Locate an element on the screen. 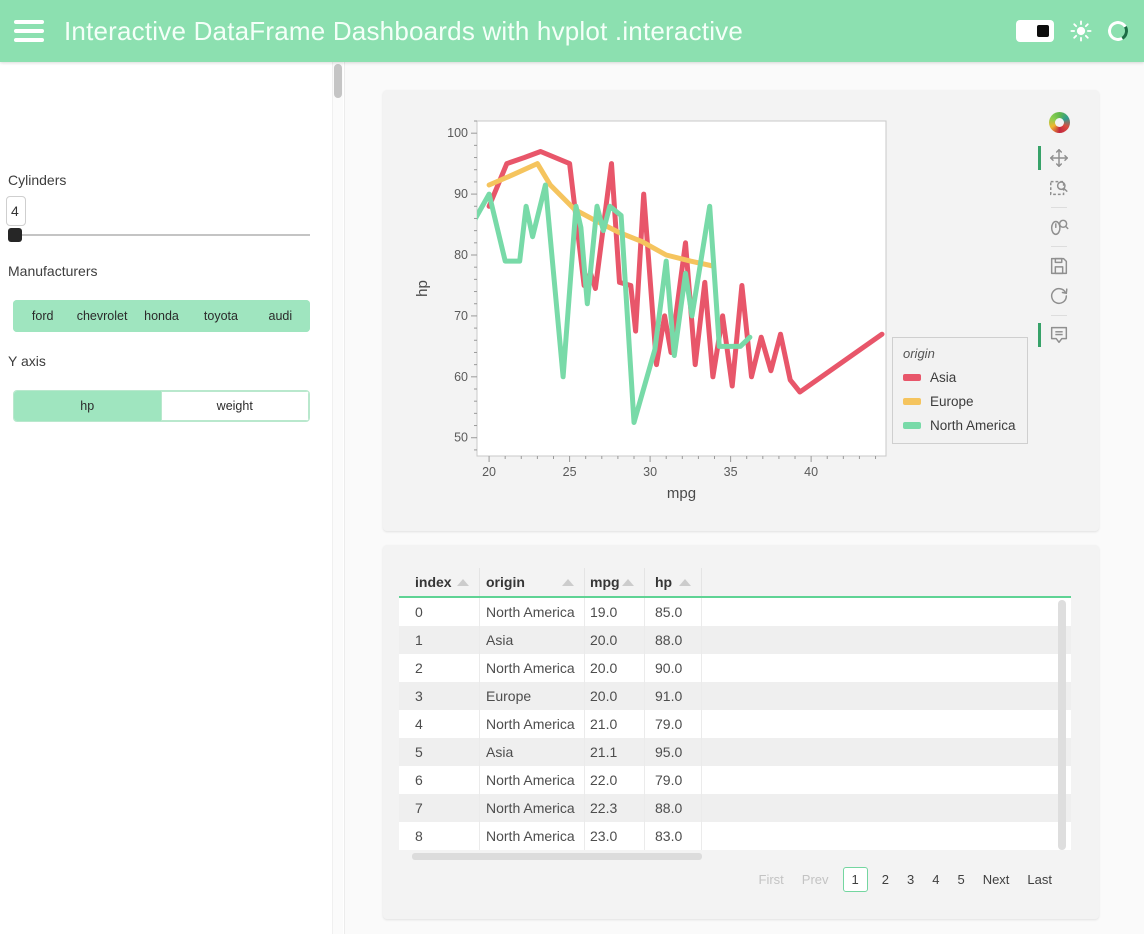  asia-swatch is located at coordinates (912, 377).